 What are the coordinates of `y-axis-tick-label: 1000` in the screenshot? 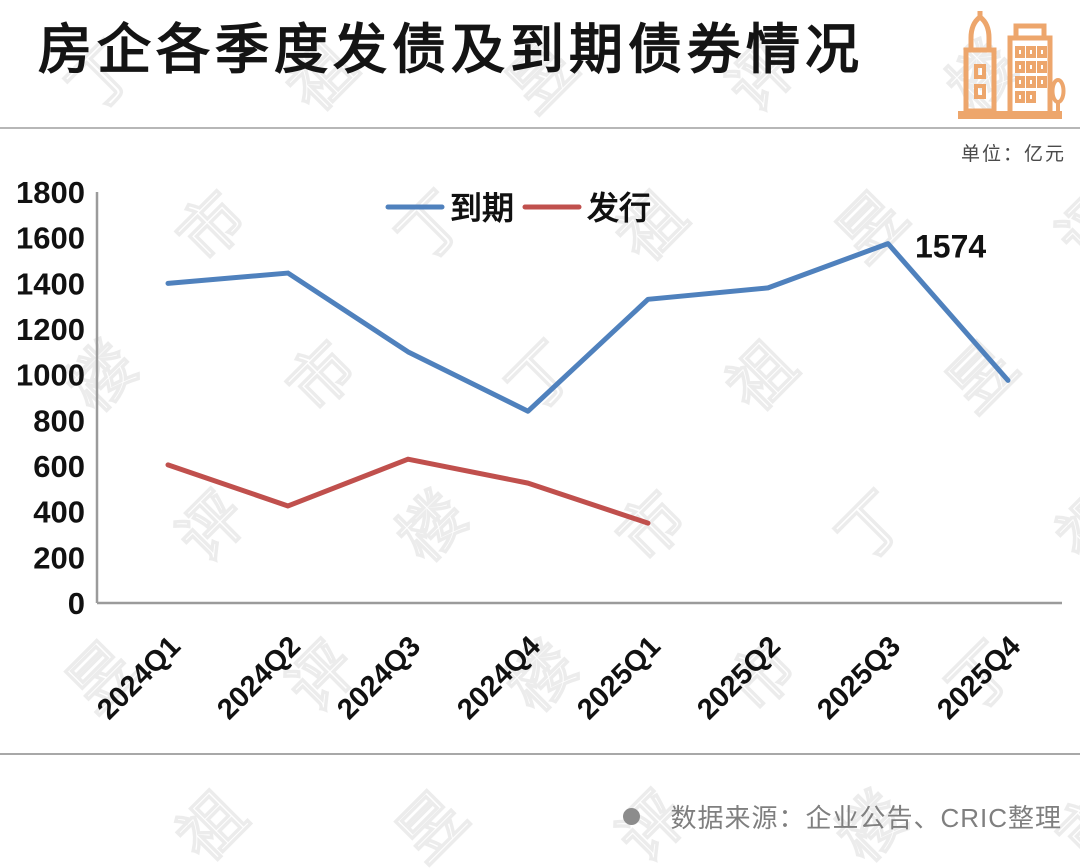 It's located at (50, 375).